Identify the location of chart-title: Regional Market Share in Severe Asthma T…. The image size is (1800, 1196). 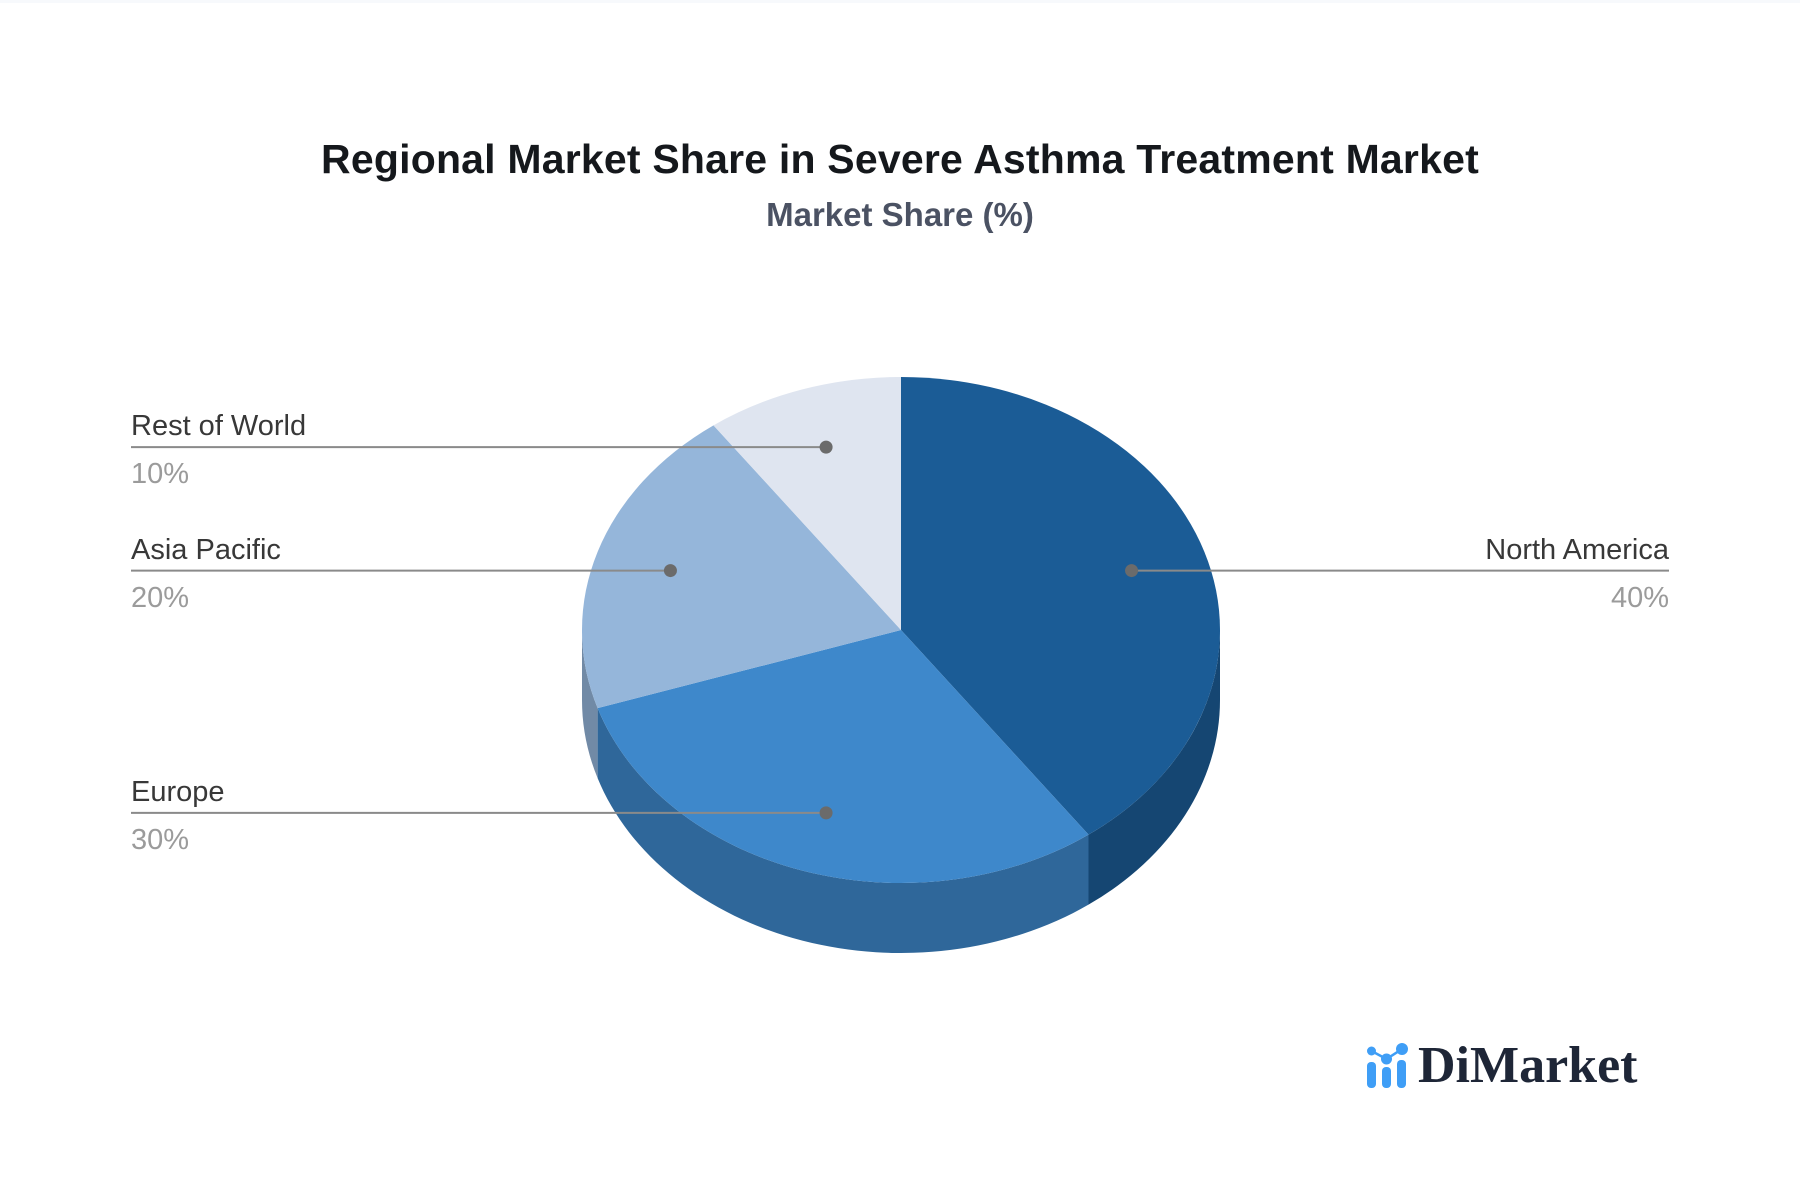
(900, 159).